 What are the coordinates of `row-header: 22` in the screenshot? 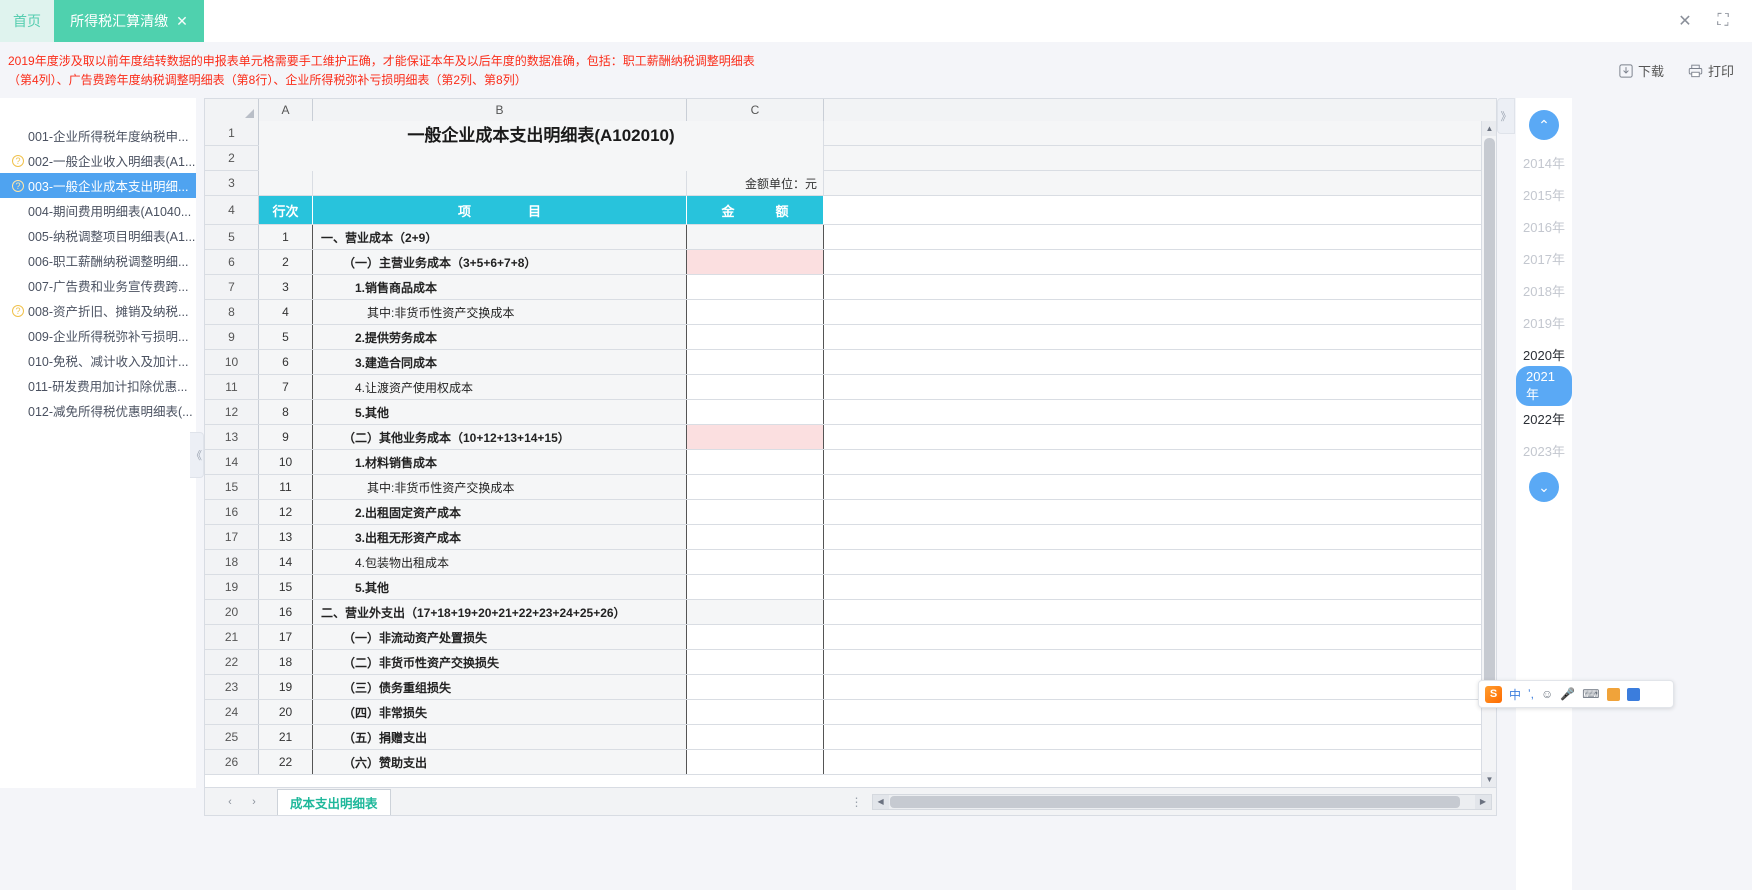 It's located at (232, 662).